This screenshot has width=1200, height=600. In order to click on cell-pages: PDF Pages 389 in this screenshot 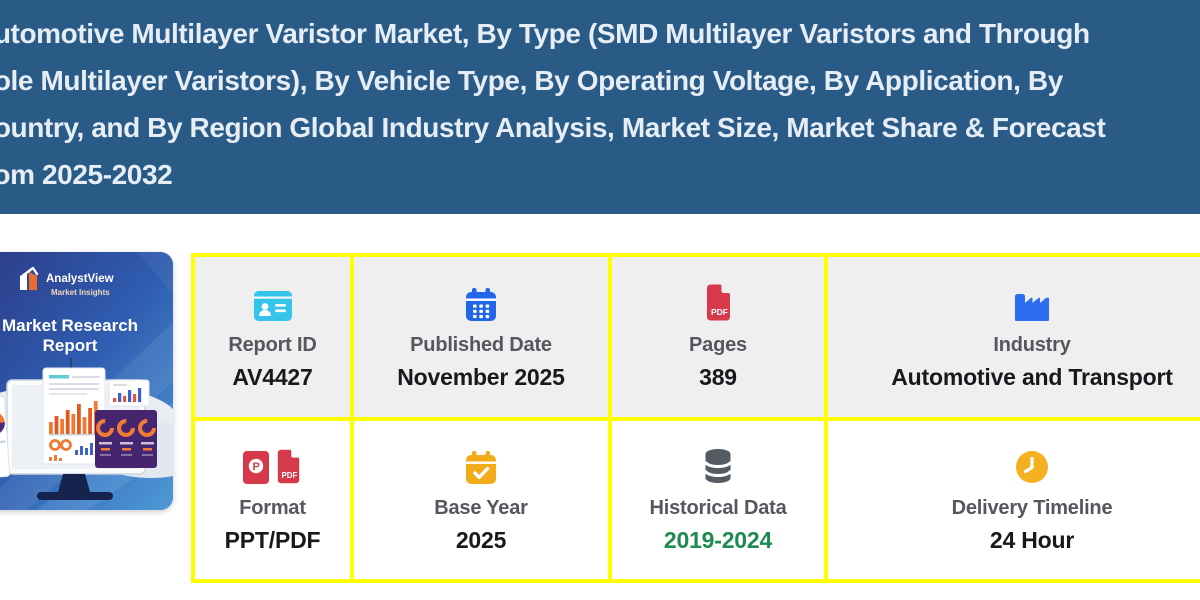, I will do `click(718, 337)`.